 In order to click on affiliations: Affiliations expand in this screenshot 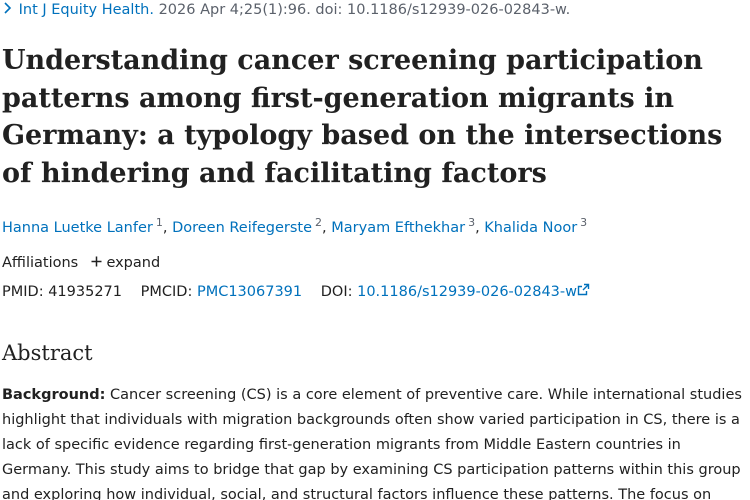, I will do `click(81, 263)`.